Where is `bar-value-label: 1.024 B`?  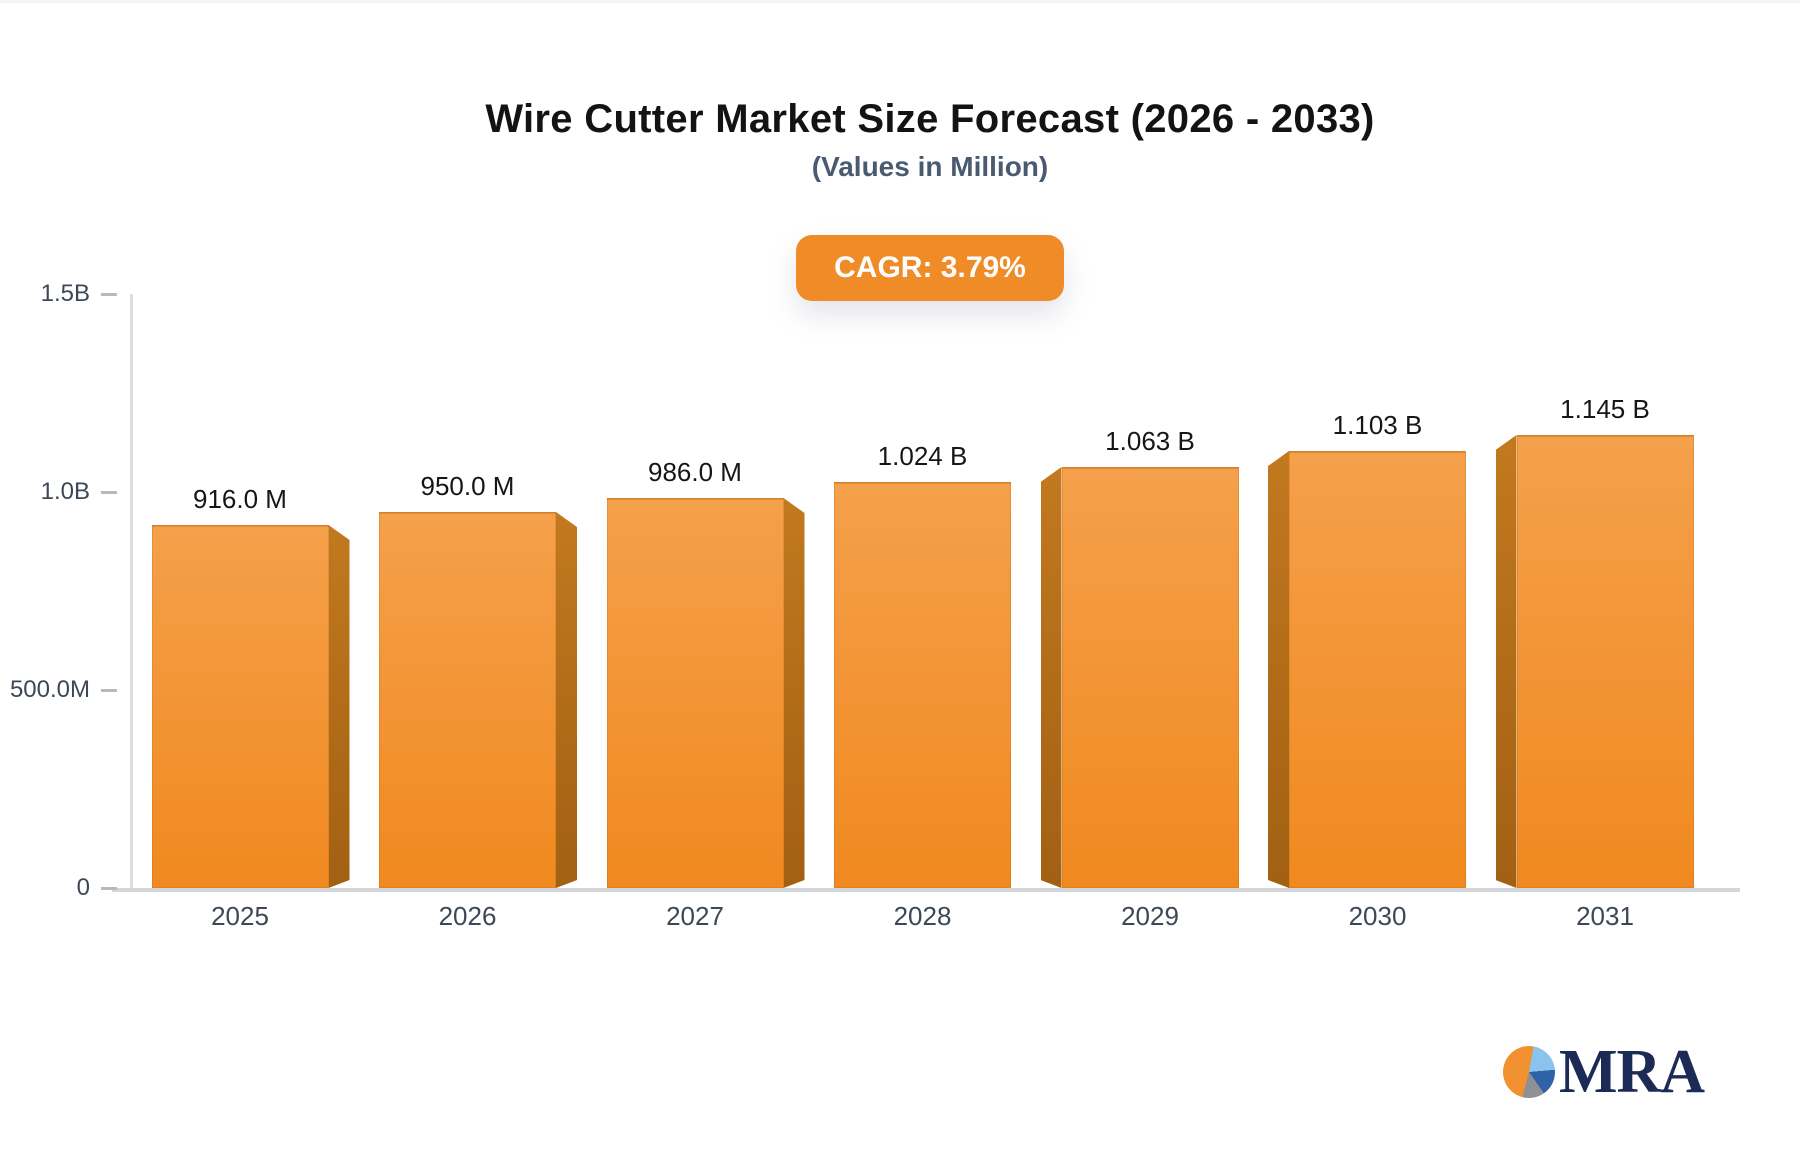 bar-value-label: 1.024 B is located at coordinates (922, 456).